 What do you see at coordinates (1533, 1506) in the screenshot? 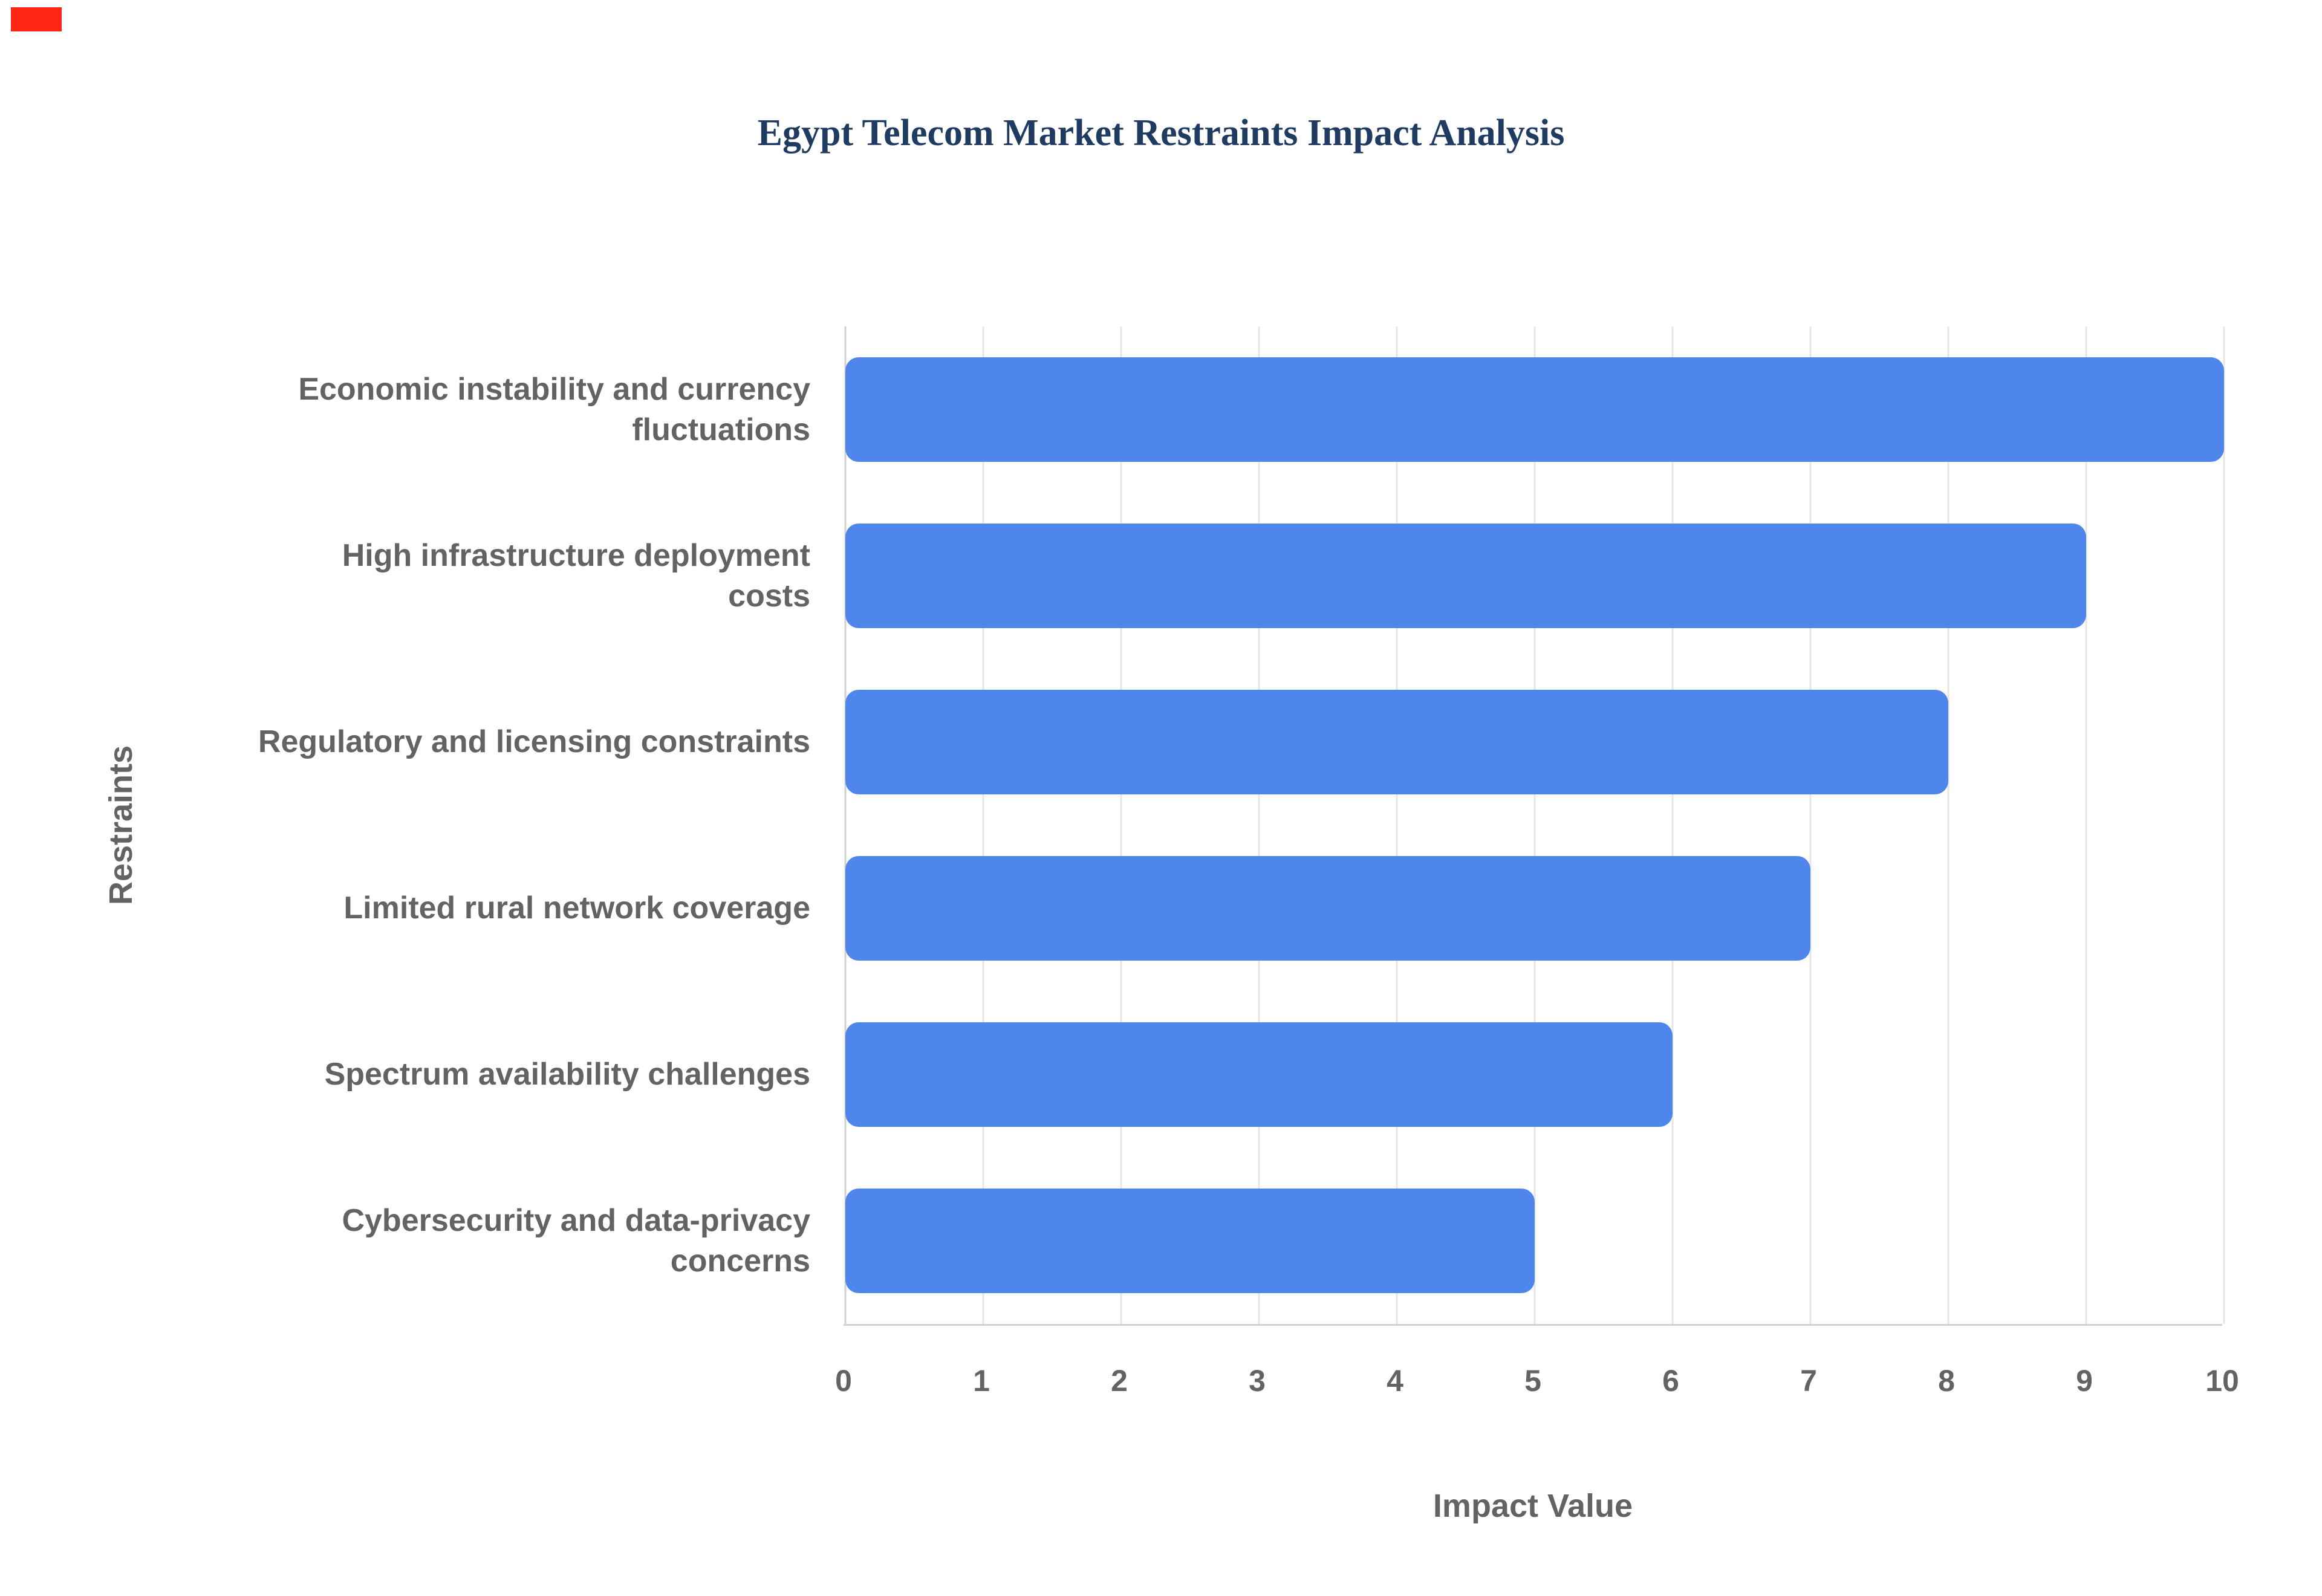
I see `x-axis-title: Impact Value` at bounding box center [1533, 1506].